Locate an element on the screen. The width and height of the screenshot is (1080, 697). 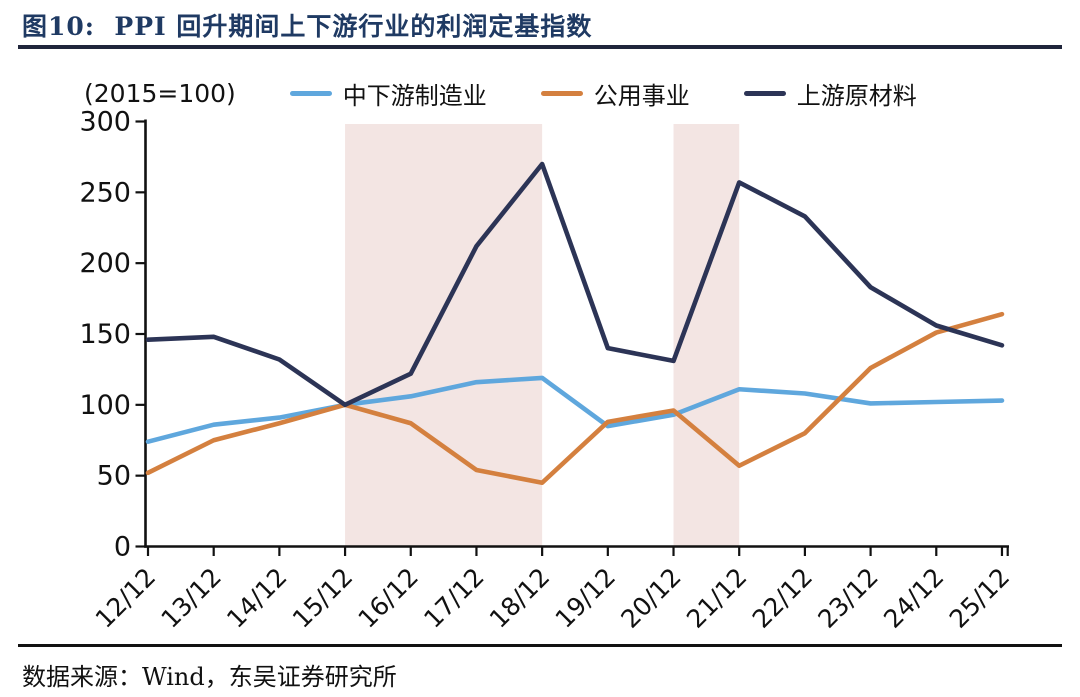
x-tick-label: 18/12 is located at coordinates (519, 597).